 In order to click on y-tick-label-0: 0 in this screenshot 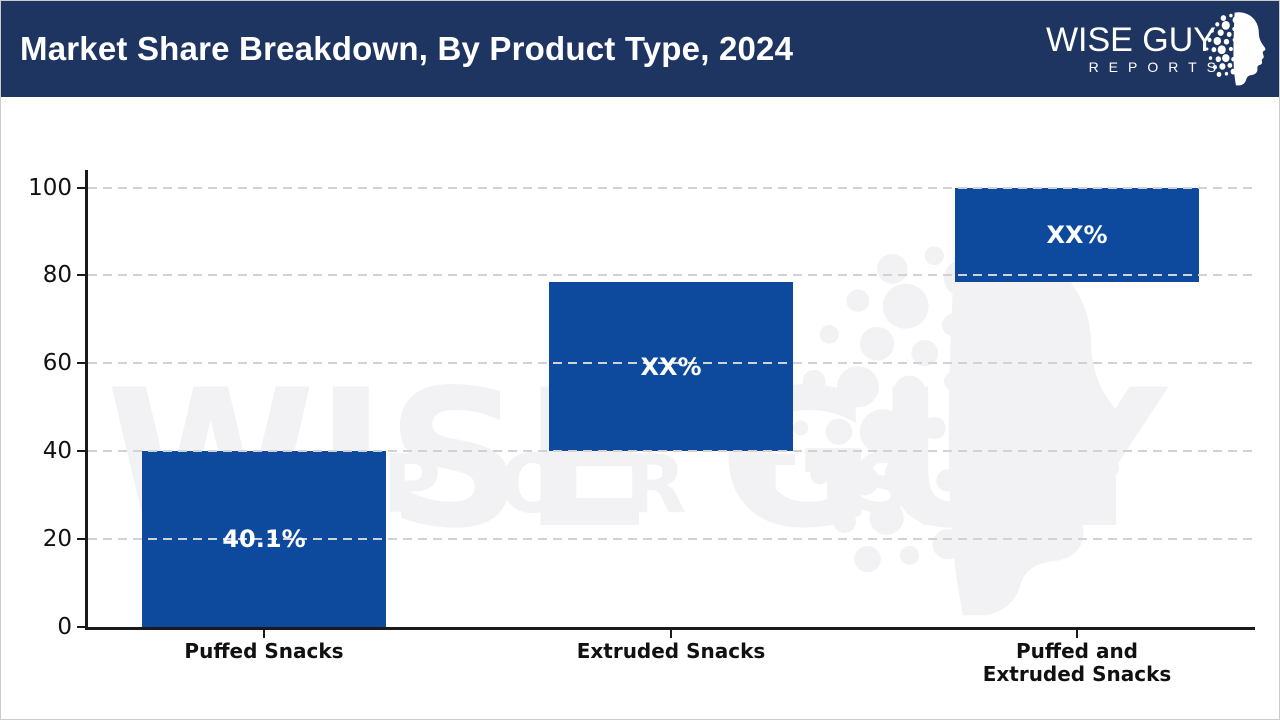, I will do `click(64, 627)`.